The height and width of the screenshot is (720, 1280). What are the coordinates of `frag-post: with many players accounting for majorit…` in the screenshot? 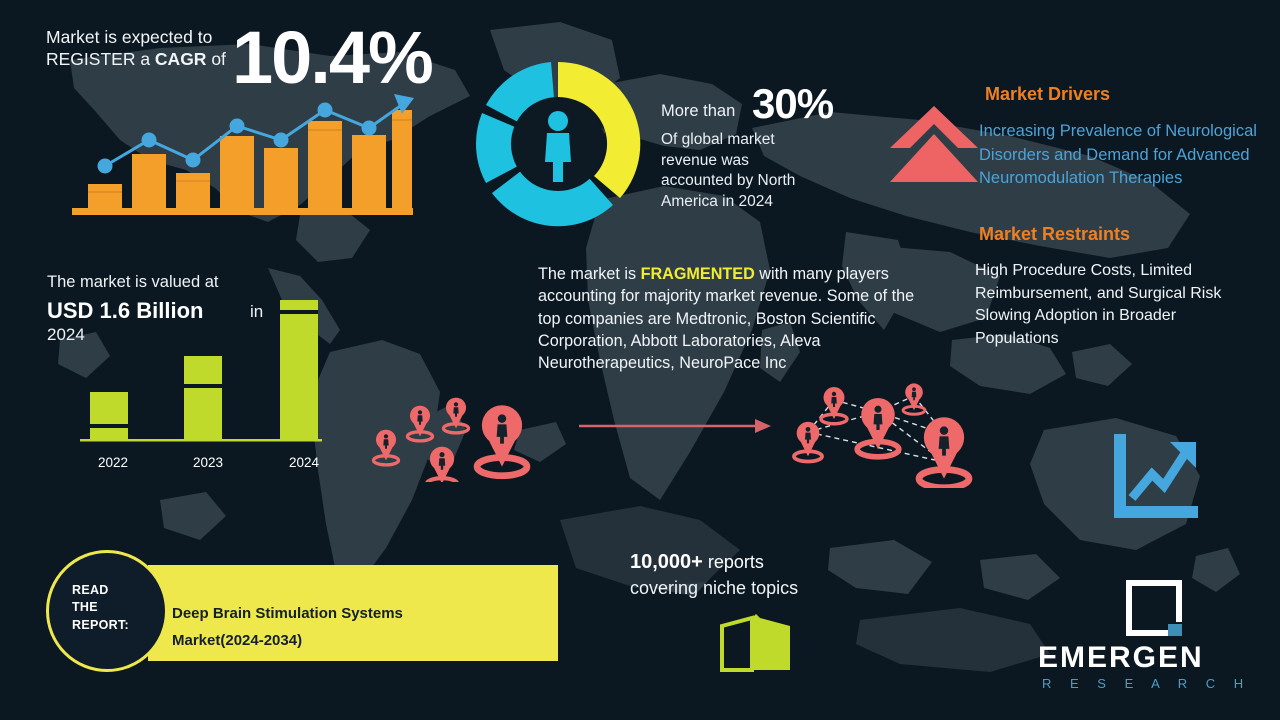 It's located at (726, 319).